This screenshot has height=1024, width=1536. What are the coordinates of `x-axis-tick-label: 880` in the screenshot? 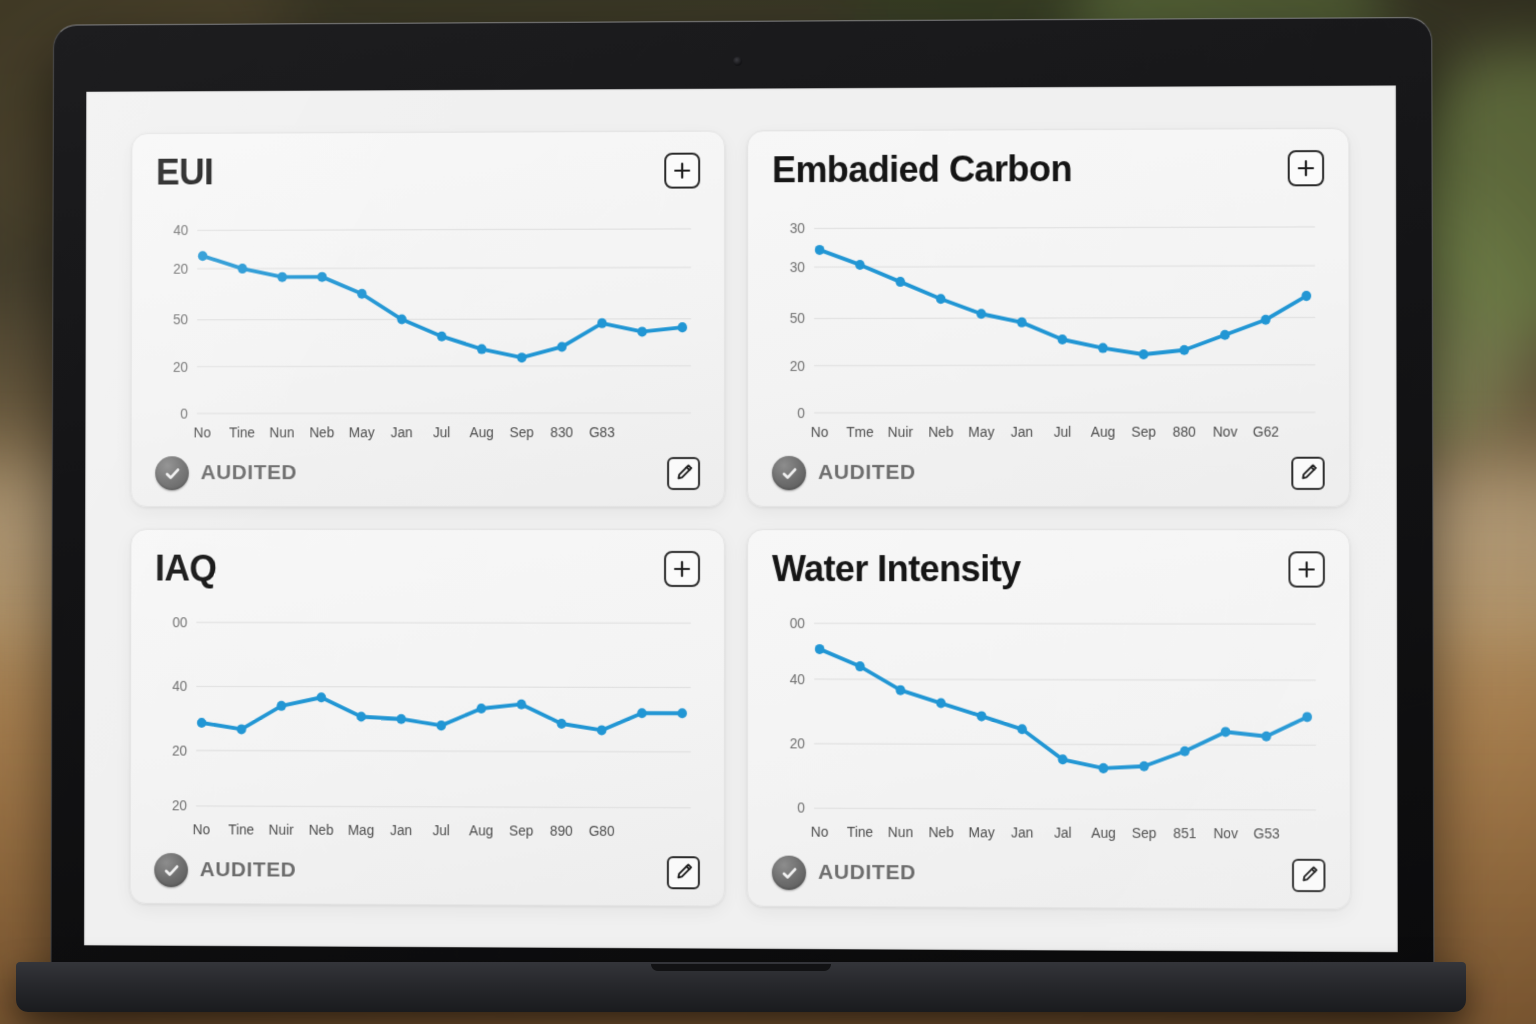 It's located at (1184, 432).